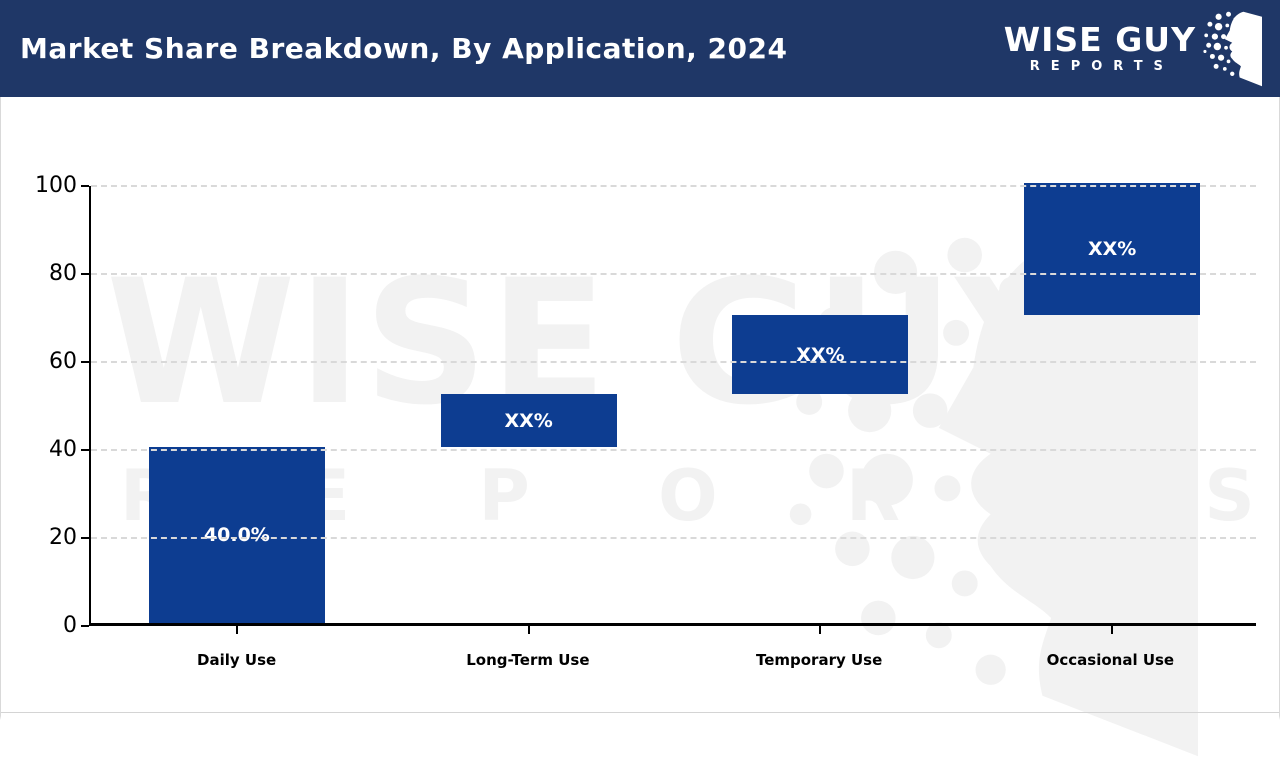 The height and width of the screenshot is (777, 1280). I want to click on brand-logo: WISE GUY REPORTS, so click(1133, 49).